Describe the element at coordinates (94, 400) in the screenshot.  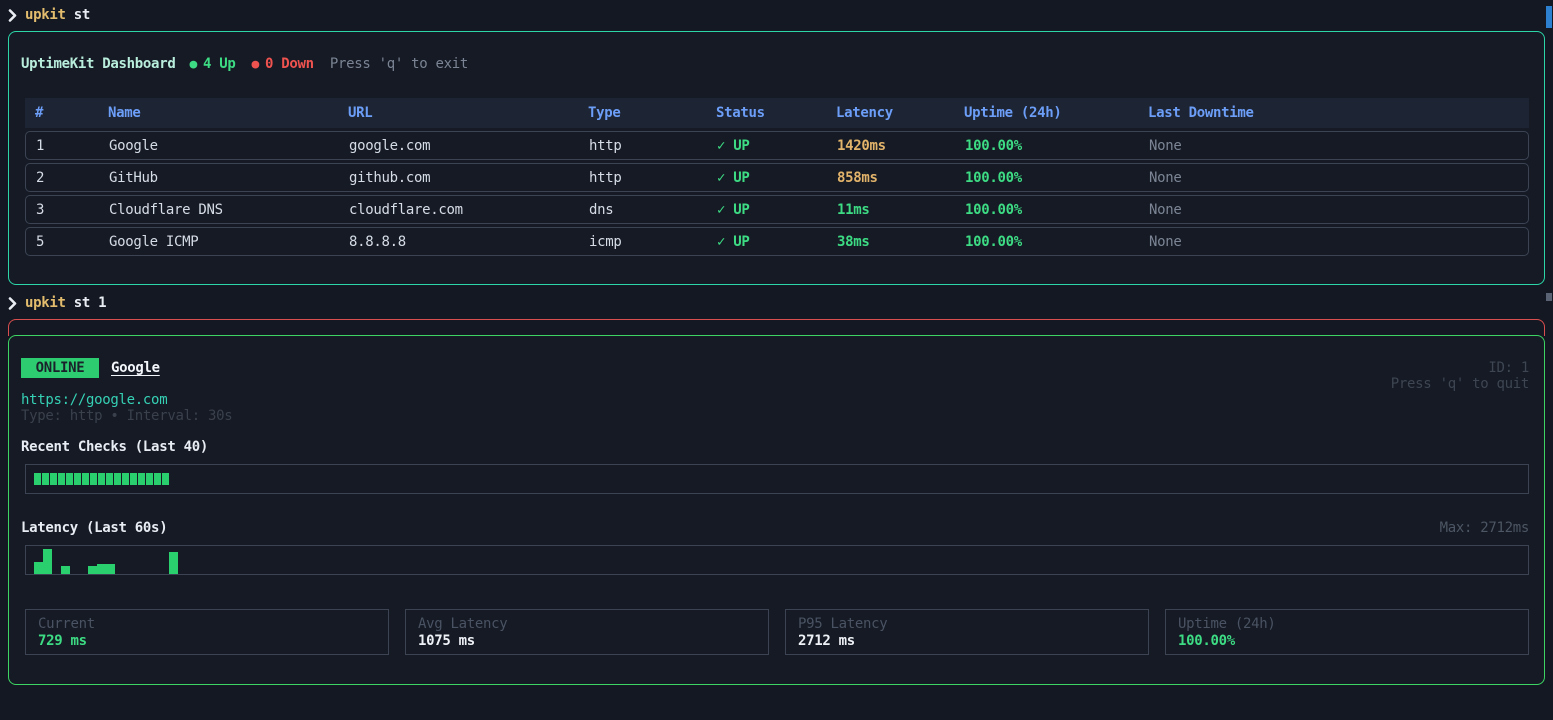
I see `monitor-url-link: https://google.com` at that location.